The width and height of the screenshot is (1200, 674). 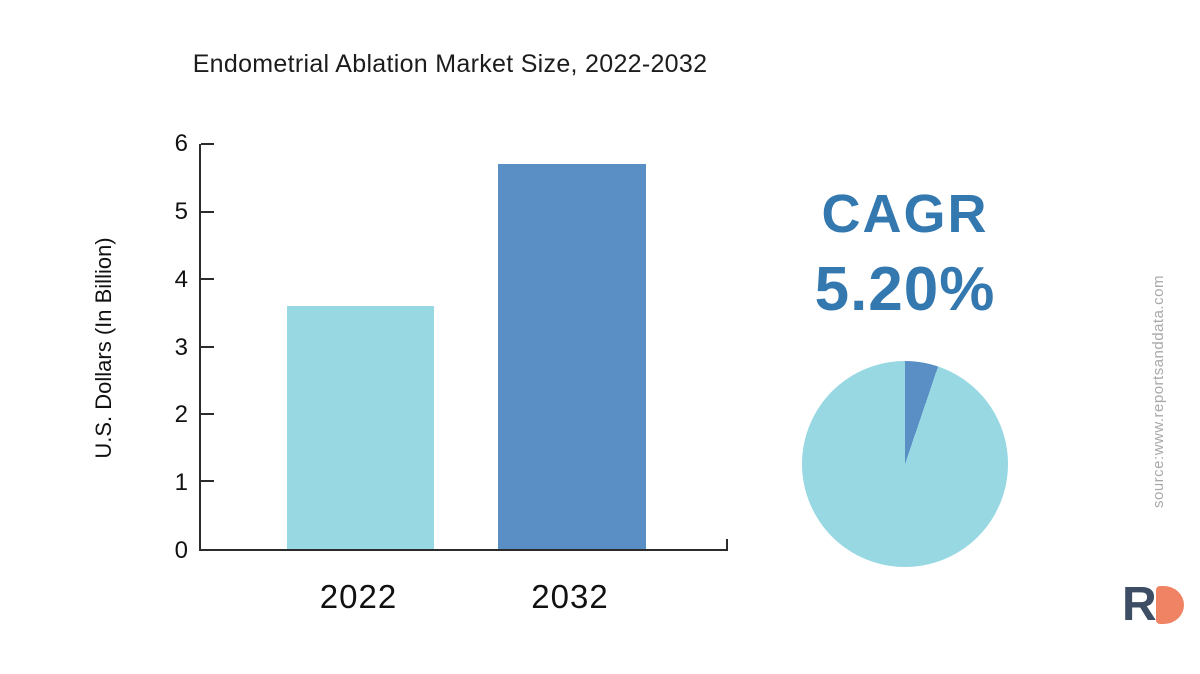 What do you see at coordinates (1139, 604) in the screenshot?
I see `logo-letter-r: R` at bounding box center [1139, 604].